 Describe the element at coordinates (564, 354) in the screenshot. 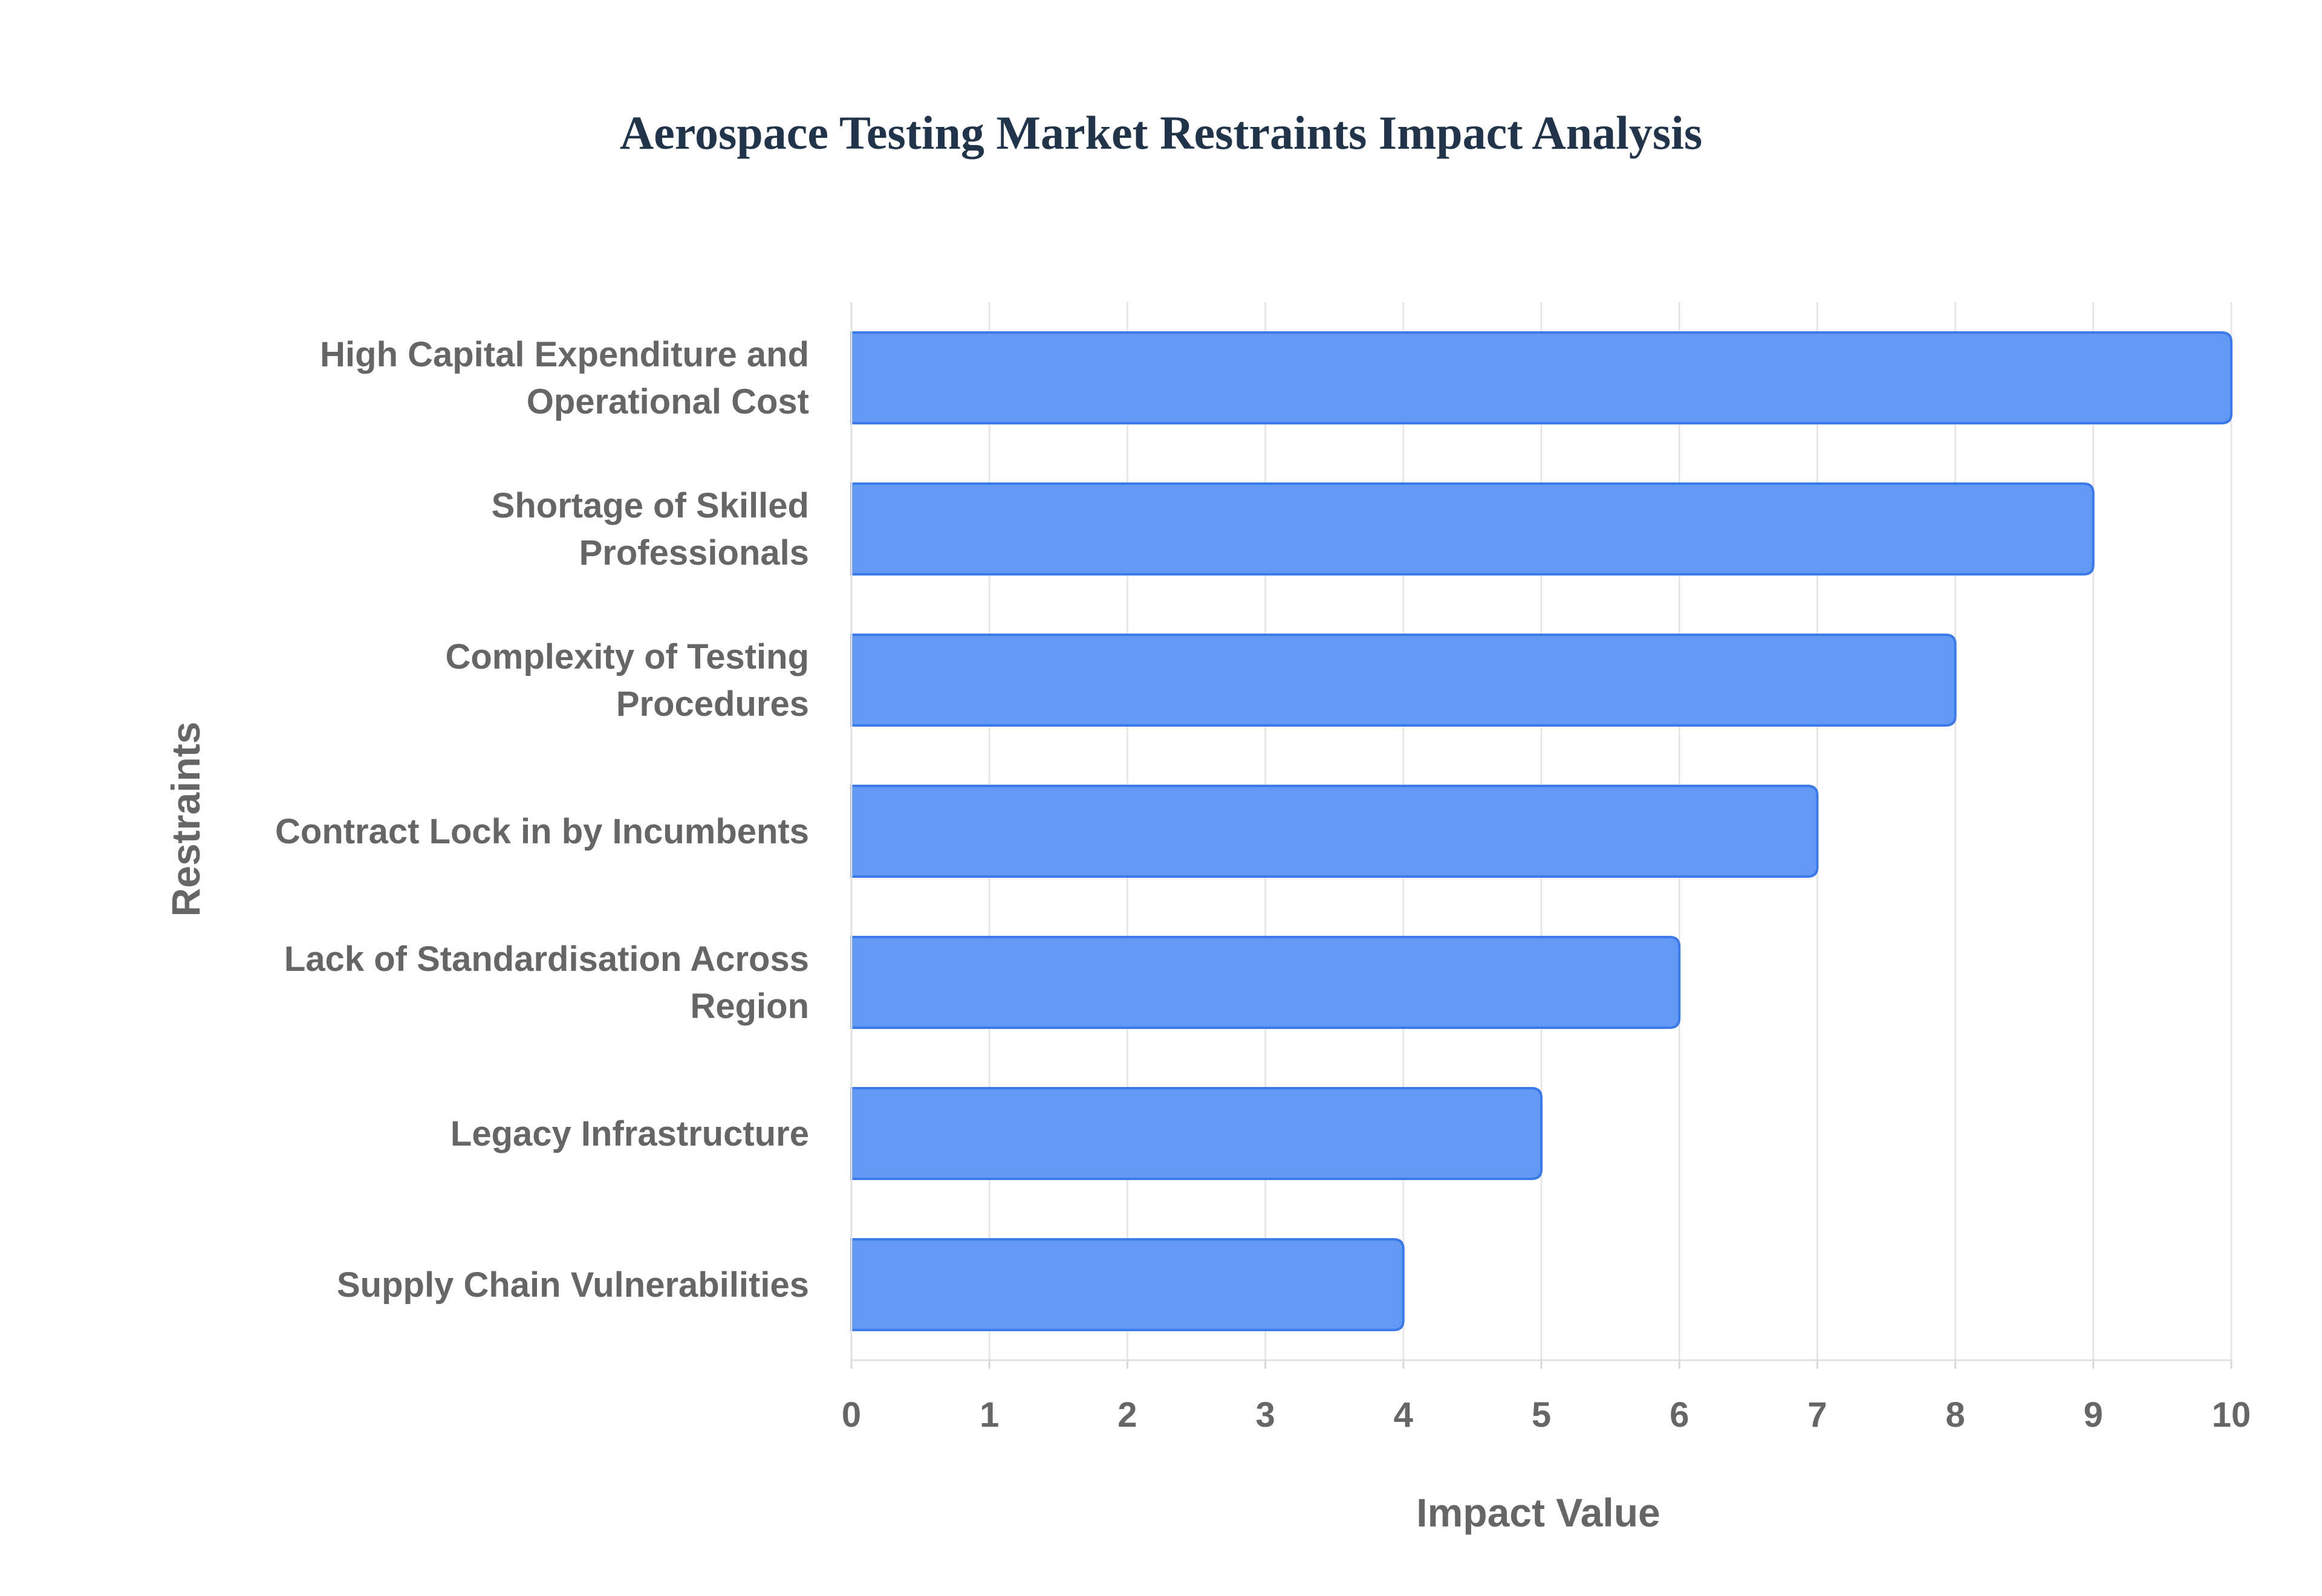

I see `category-label: High Capital Expenditure and` at that location.